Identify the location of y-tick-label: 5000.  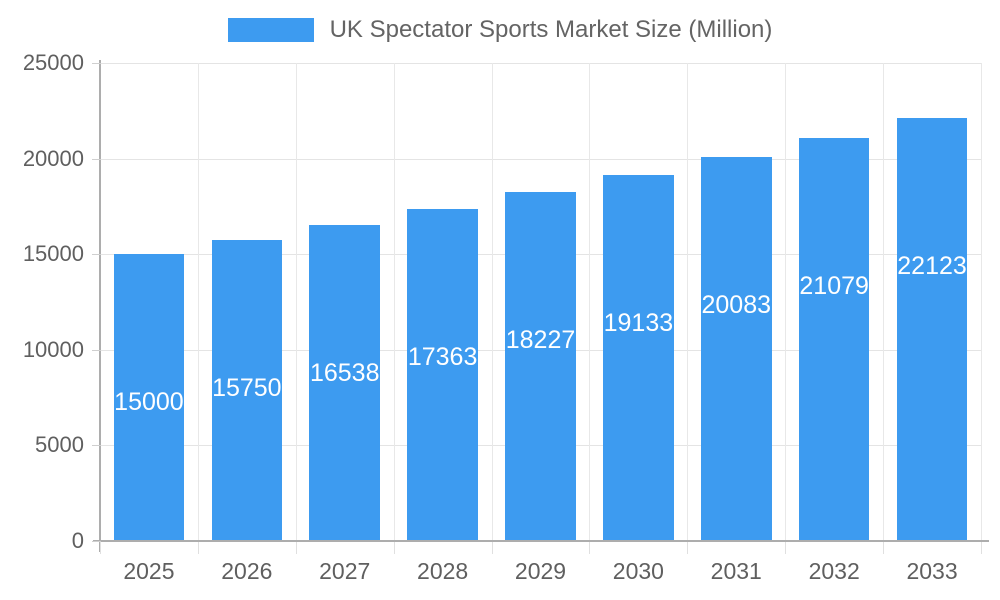
(59, 445).